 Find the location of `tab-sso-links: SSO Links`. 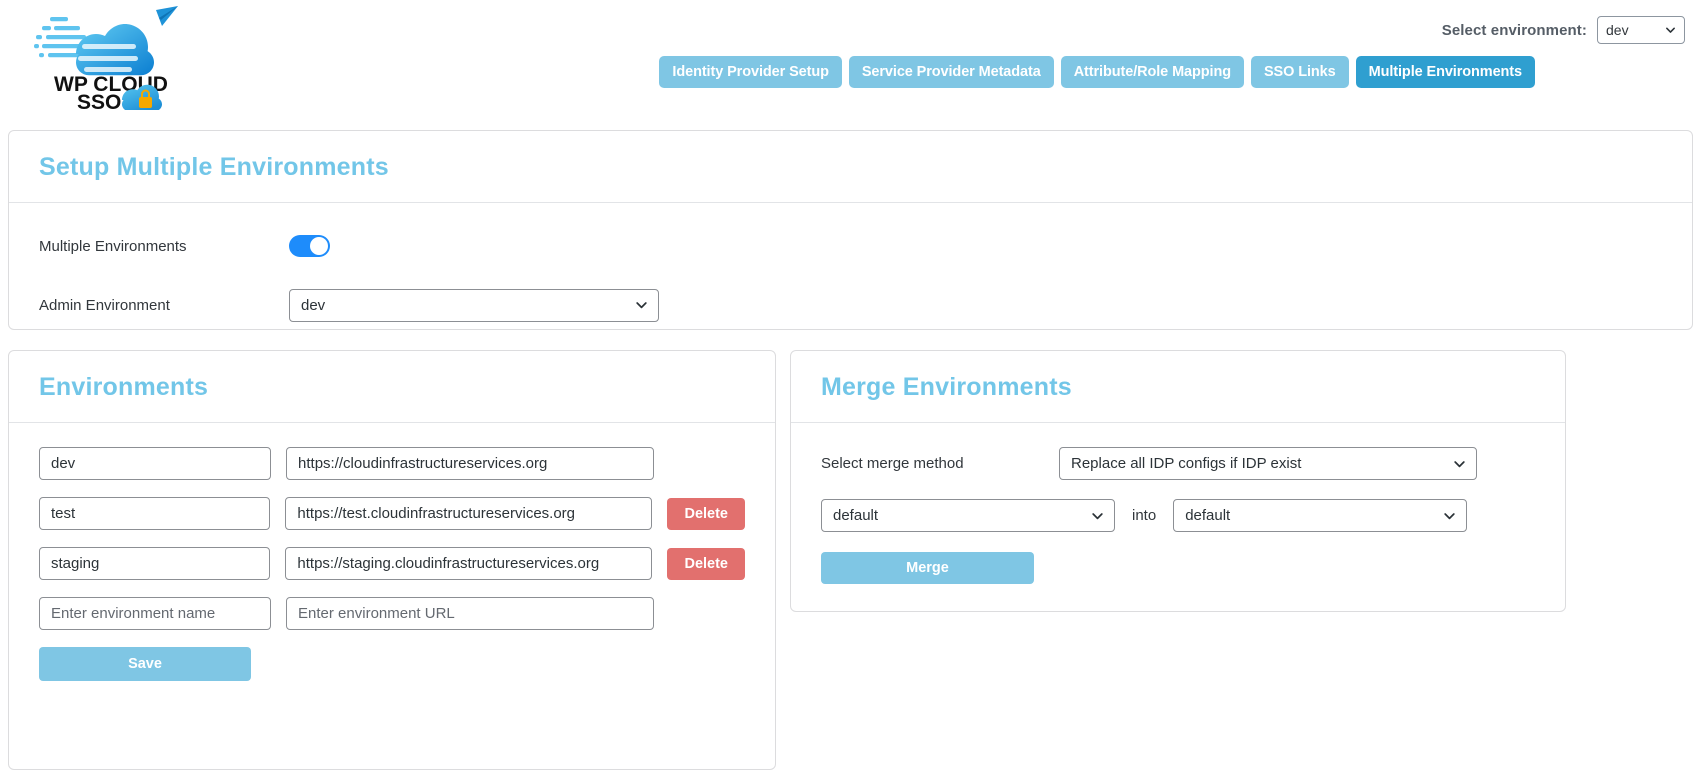

tab-sso-links: SSO Links is located at coordinates (1299, 72).